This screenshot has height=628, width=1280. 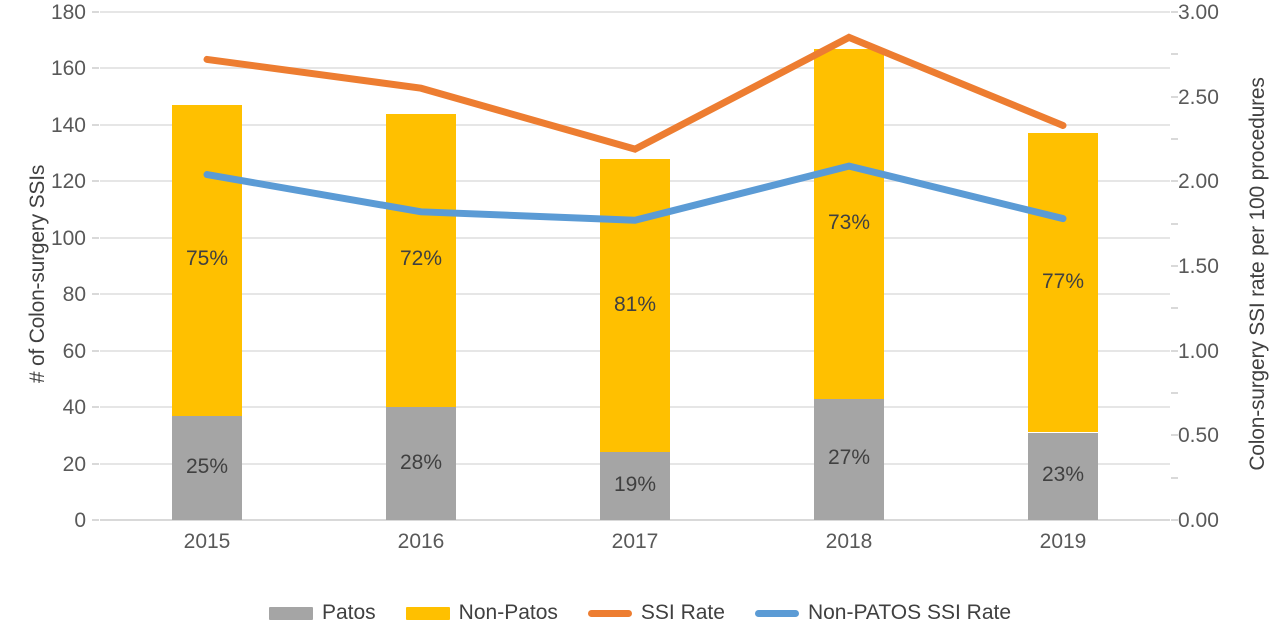 I want to click on bar-group: 19% 81%, so click(x=635, y=266).